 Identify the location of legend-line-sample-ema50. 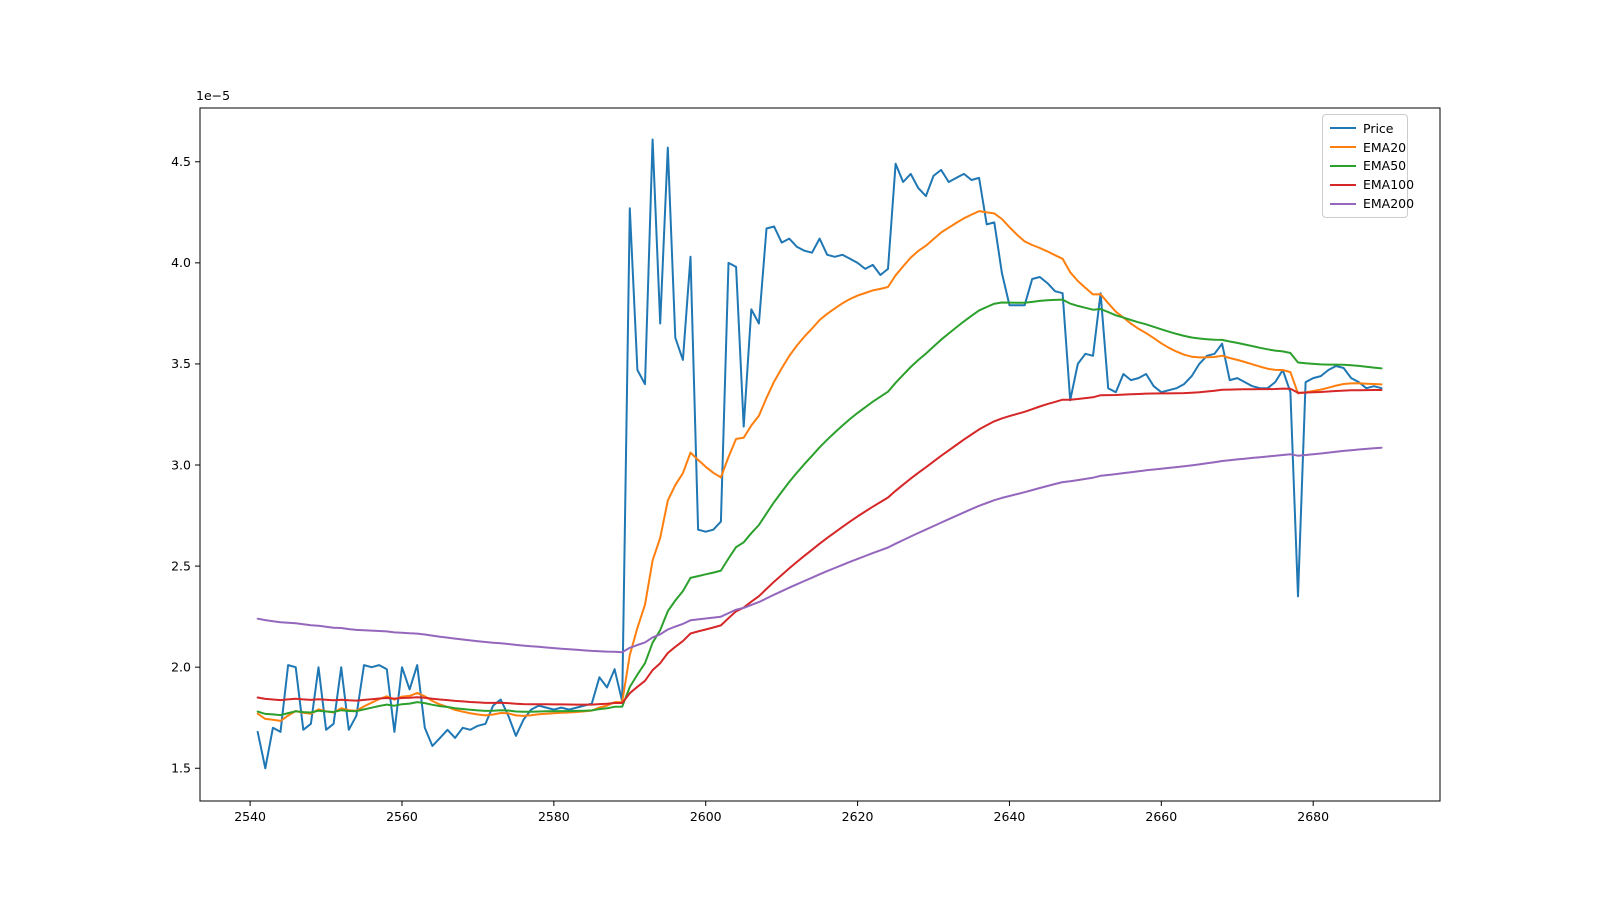
(1343, 165).